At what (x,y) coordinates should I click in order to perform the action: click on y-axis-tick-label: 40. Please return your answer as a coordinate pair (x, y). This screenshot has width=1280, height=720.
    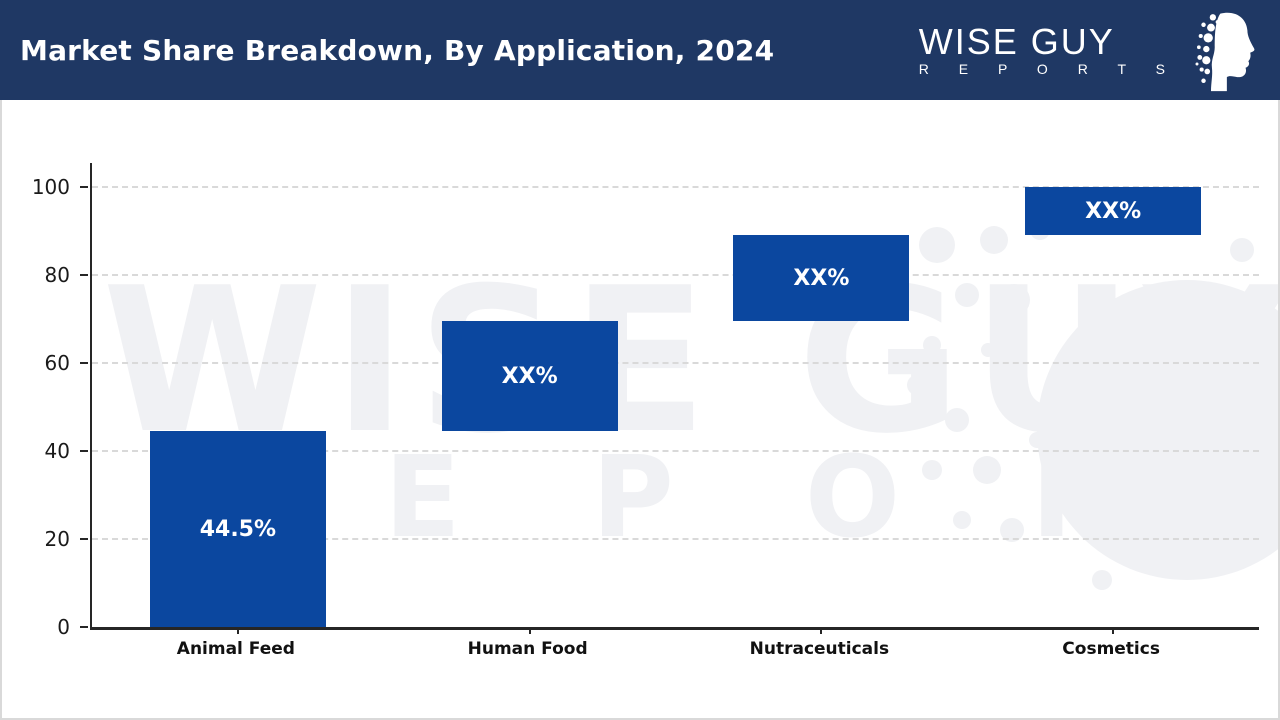
    Looking at the image, I should click on (57, 451).